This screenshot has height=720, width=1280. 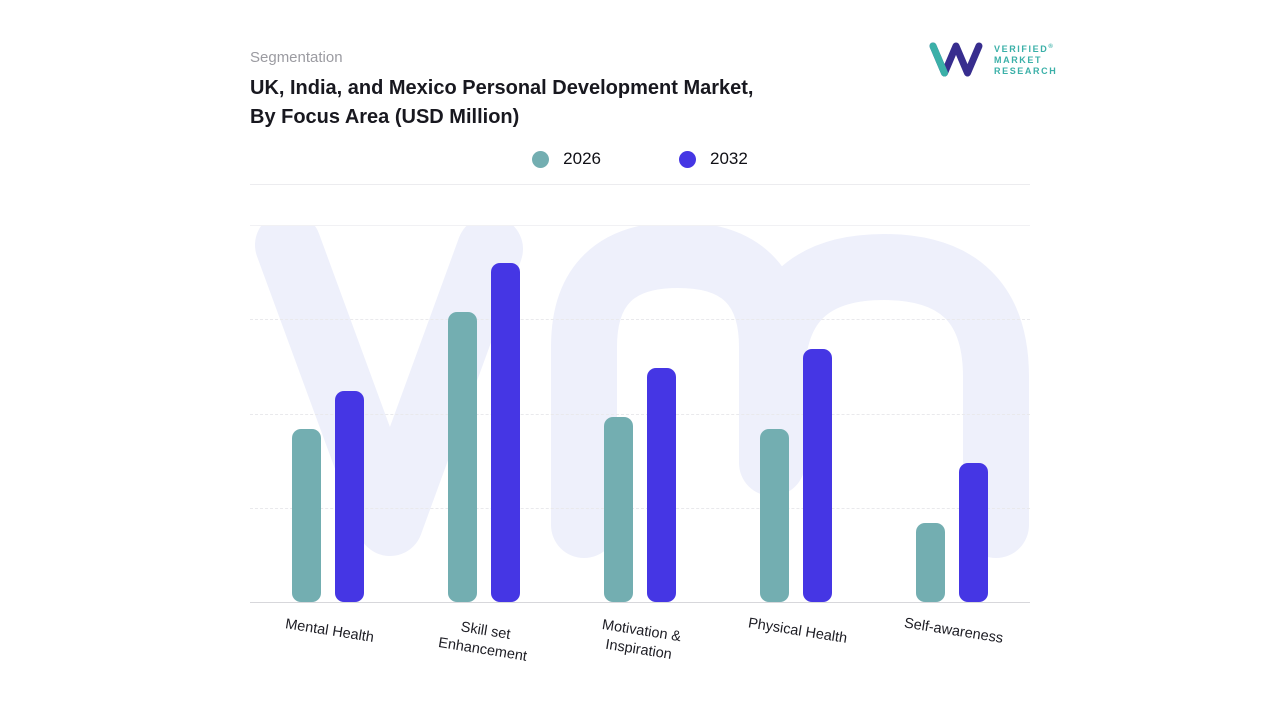 What do you see at coordinates (505, 432) in the screenshot?
I see `bar-2032-skill-set-enhancement` at bounding box center [505, 432].